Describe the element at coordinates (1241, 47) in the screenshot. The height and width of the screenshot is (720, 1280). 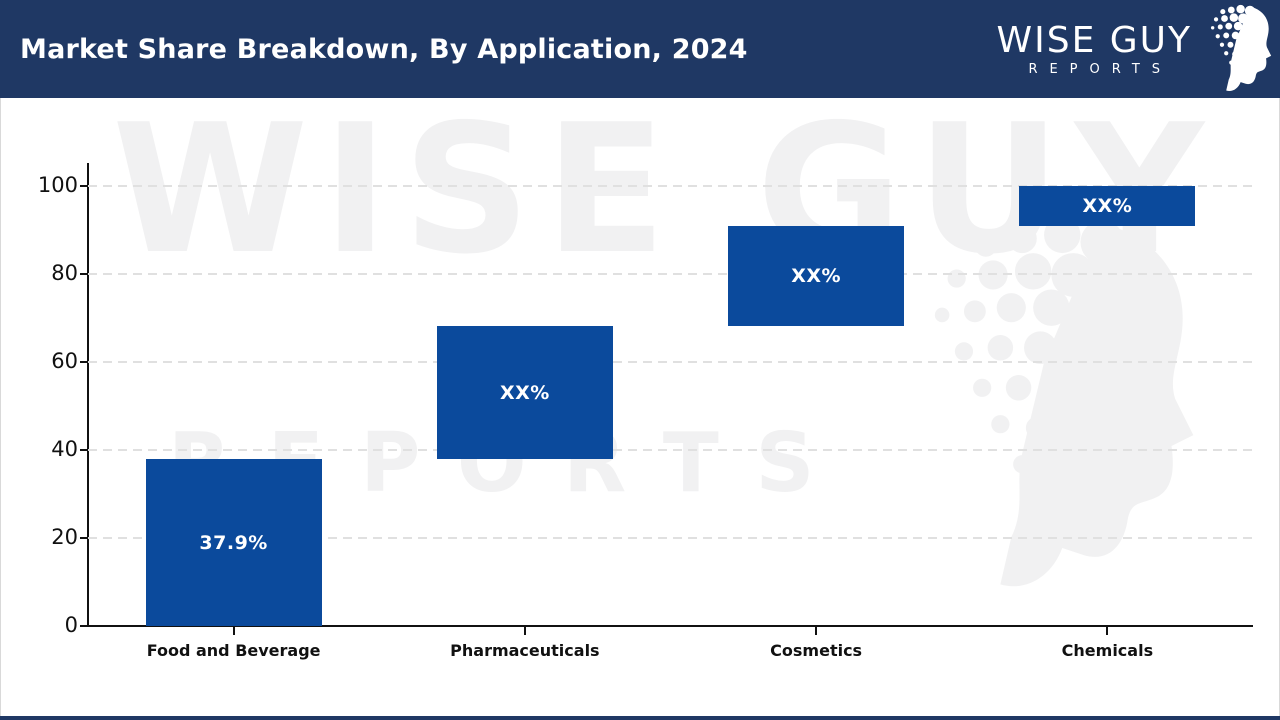
I see `dotted-head-icon` at that location.